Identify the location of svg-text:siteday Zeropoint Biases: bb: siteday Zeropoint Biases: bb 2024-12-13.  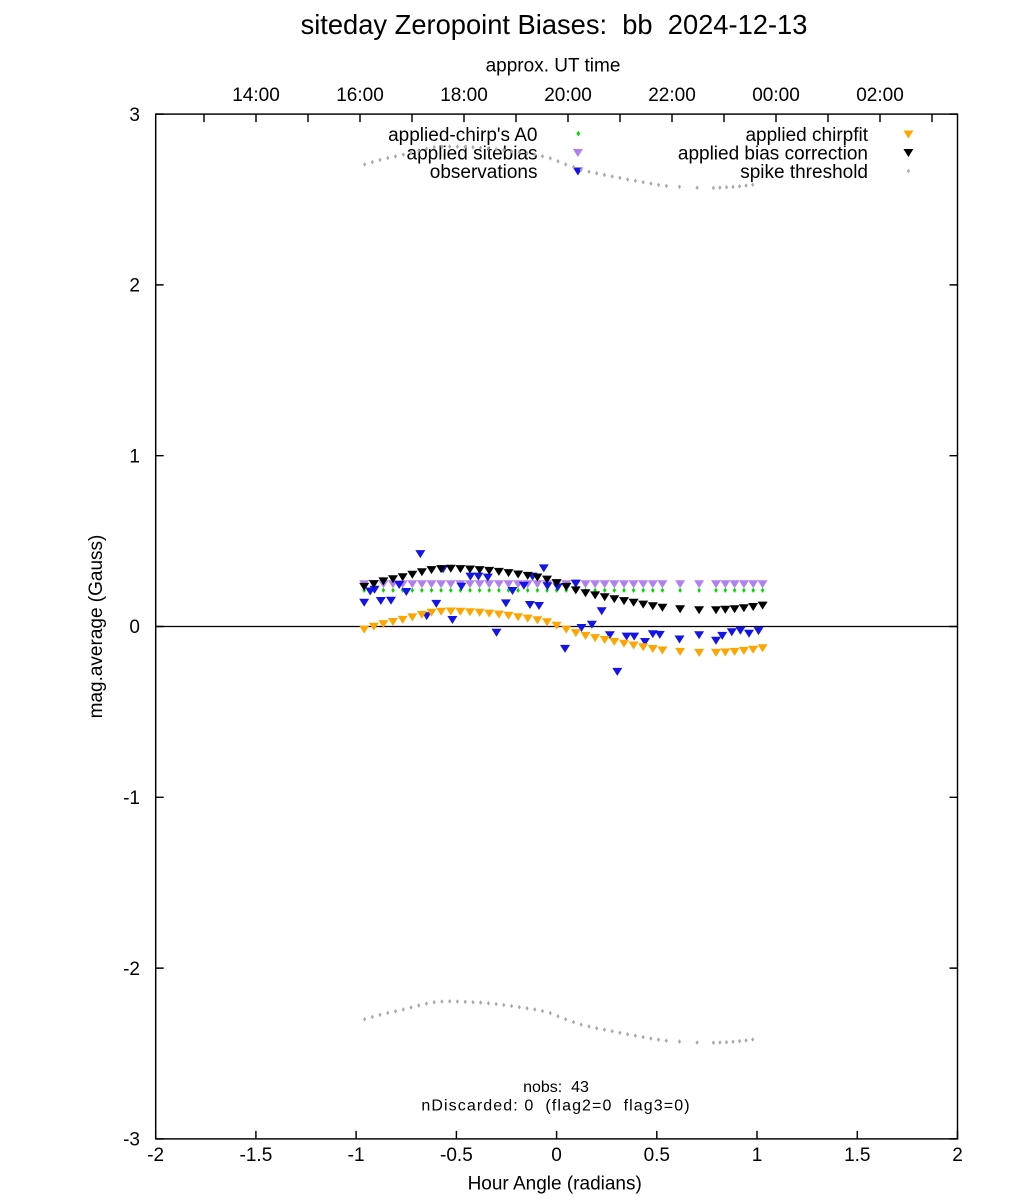
(554, 24).